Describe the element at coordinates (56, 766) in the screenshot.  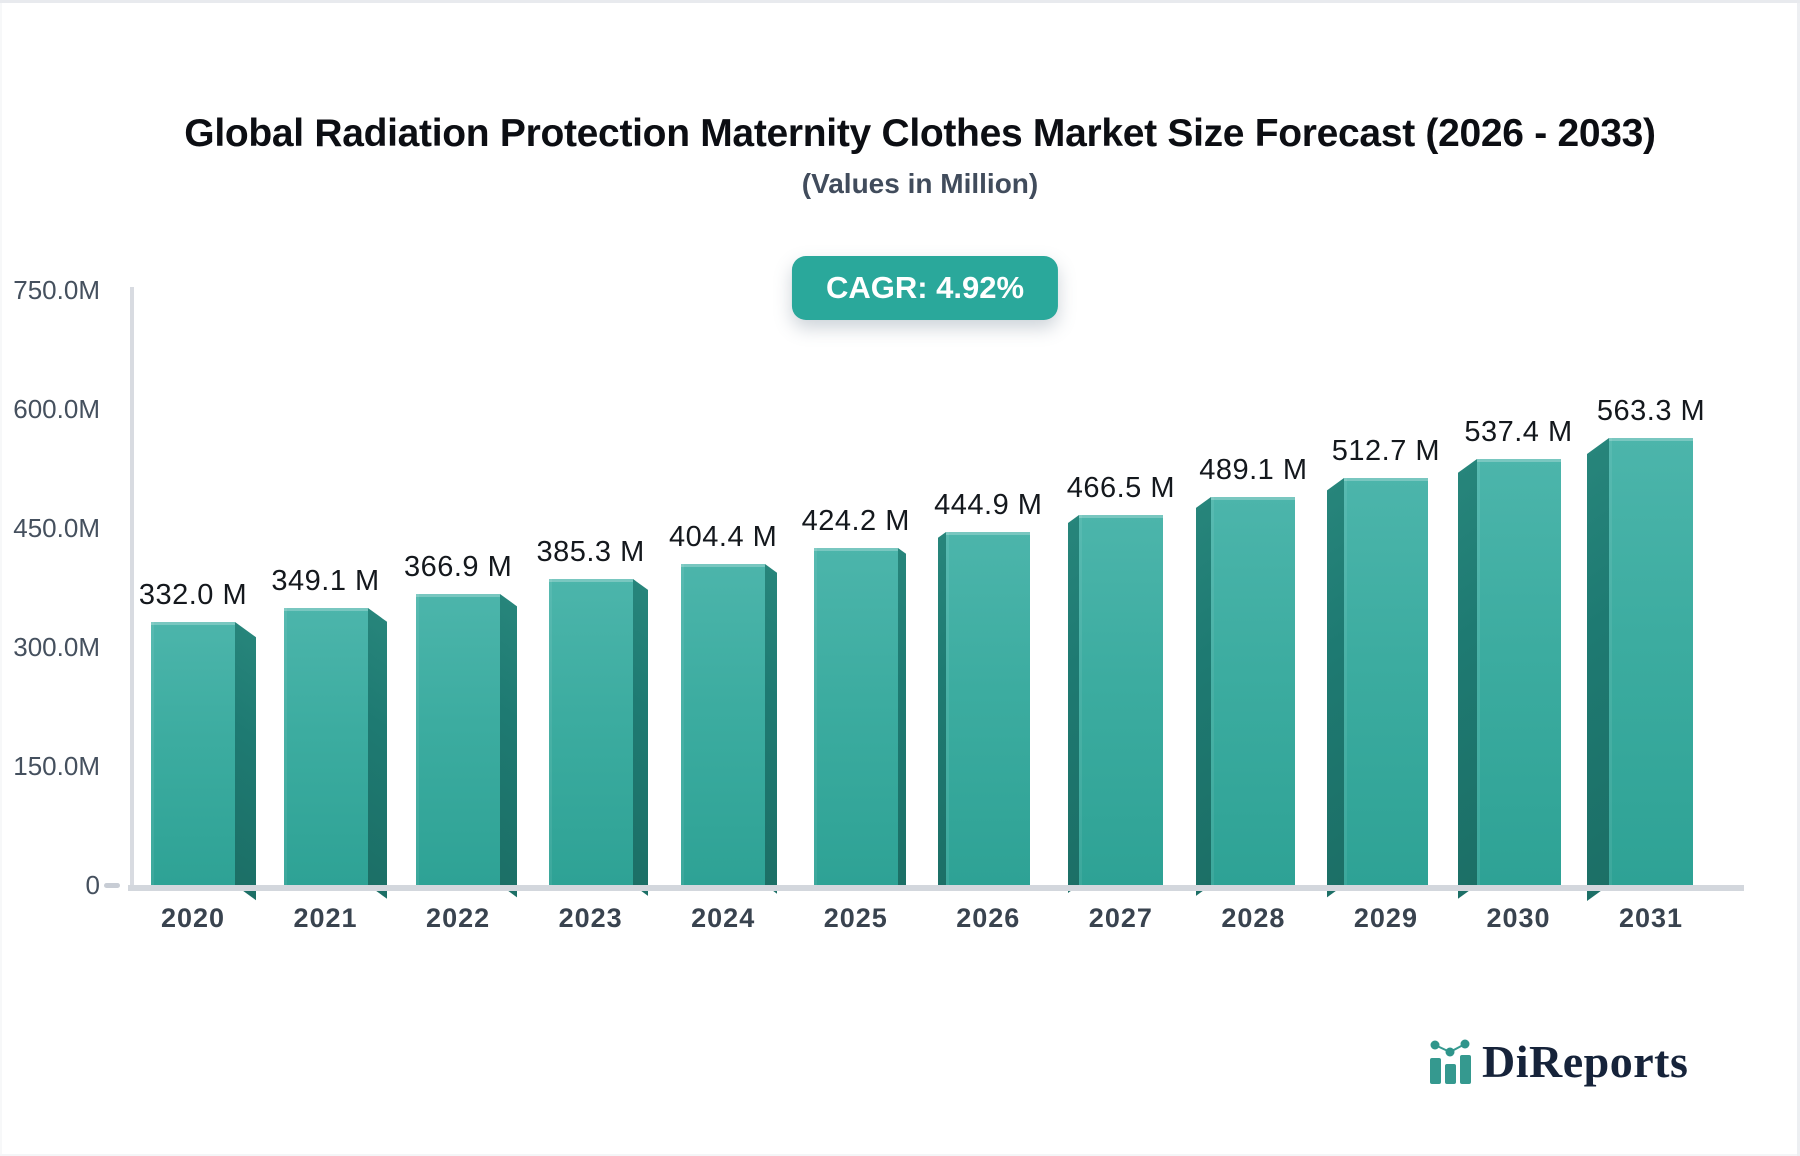
I see `y-axis-tick-label: 150.0M` at that location.